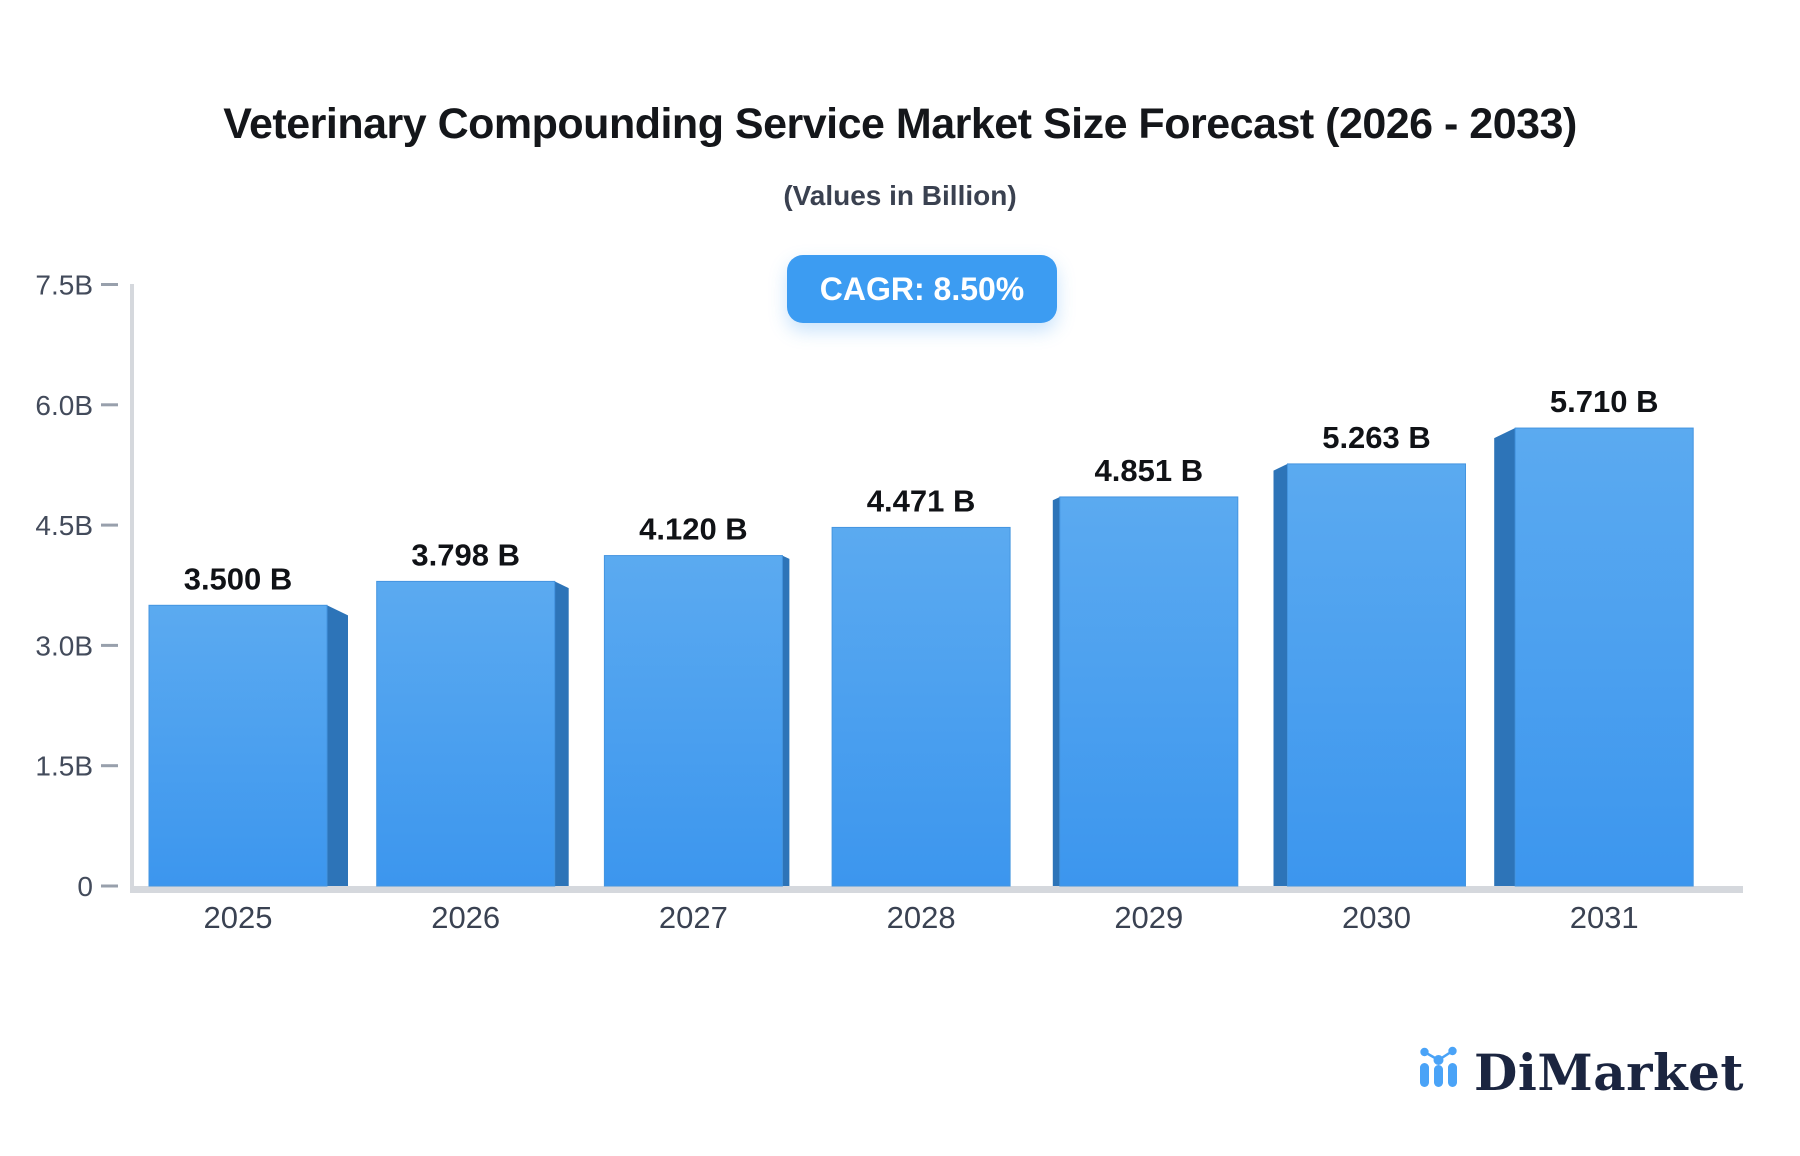  Describe the element at coordinates (693, 529) in the screenshot. I see `bar-value-label: 4.120 B` at that location.